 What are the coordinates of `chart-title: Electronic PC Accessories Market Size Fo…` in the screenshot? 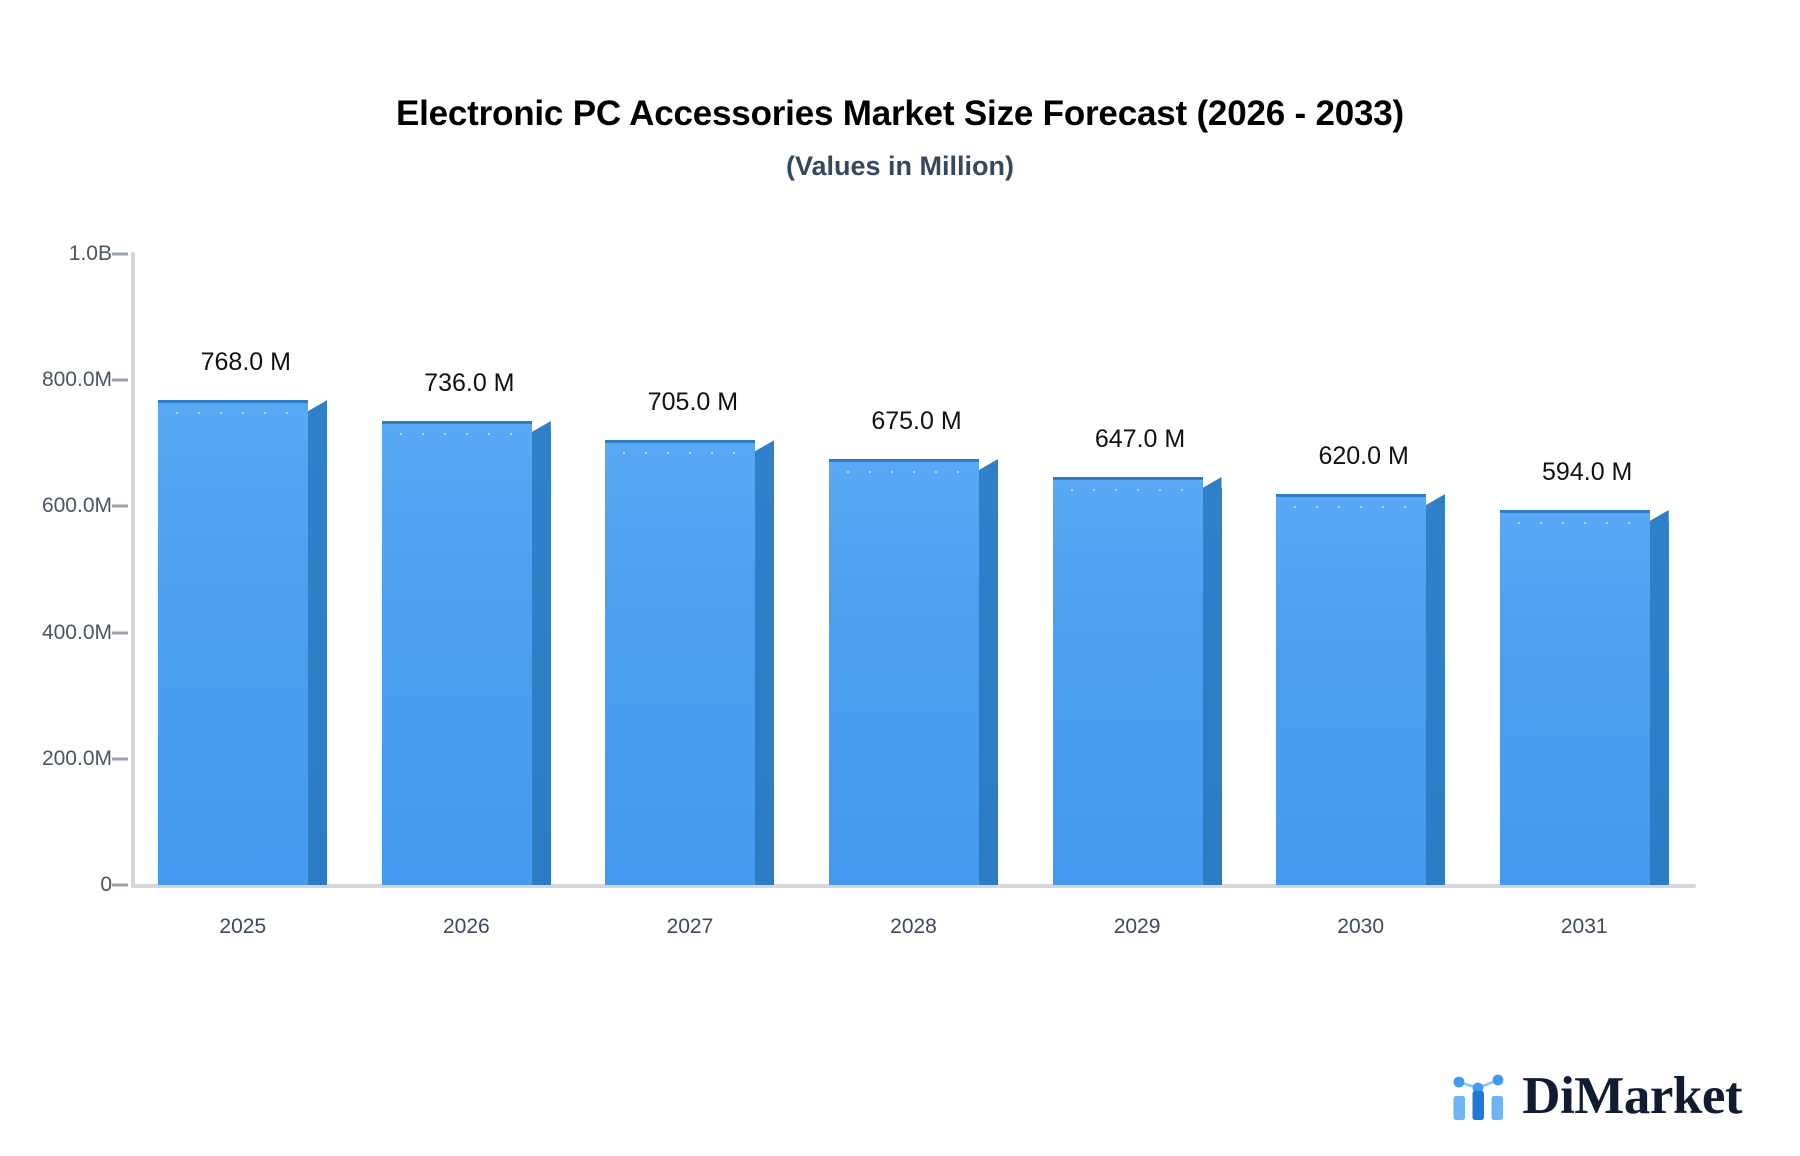 It's located at (900, 113).